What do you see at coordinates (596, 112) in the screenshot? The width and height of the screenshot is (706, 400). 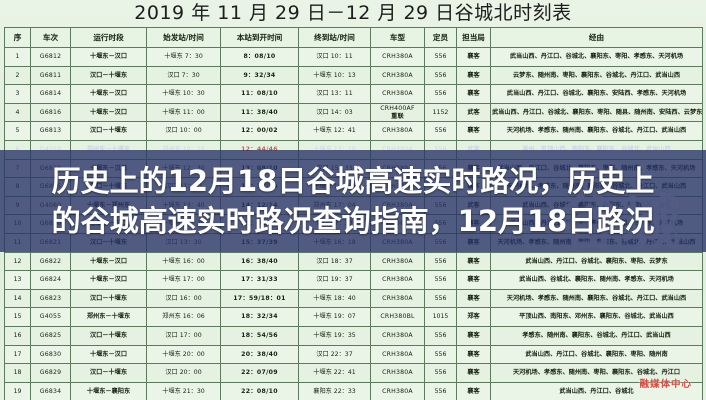 I see `cell-via: 武当山西、丹江口、谷城北、襄阳东、枣阳、随县、随州南、安陆西、云梦东、孝感东` at bounding box center [596, 112].